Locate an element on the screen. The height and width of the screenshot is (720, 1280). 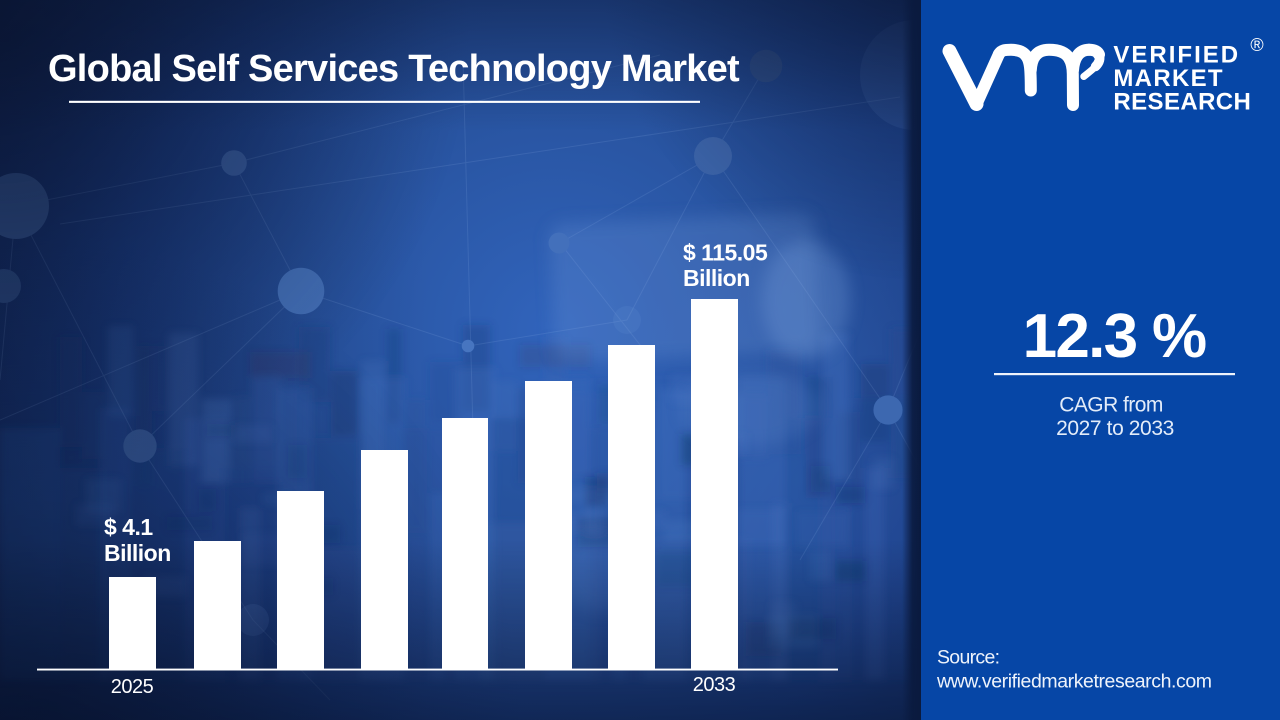
svg-text: MARKET is located at coordinates (1168, 78).